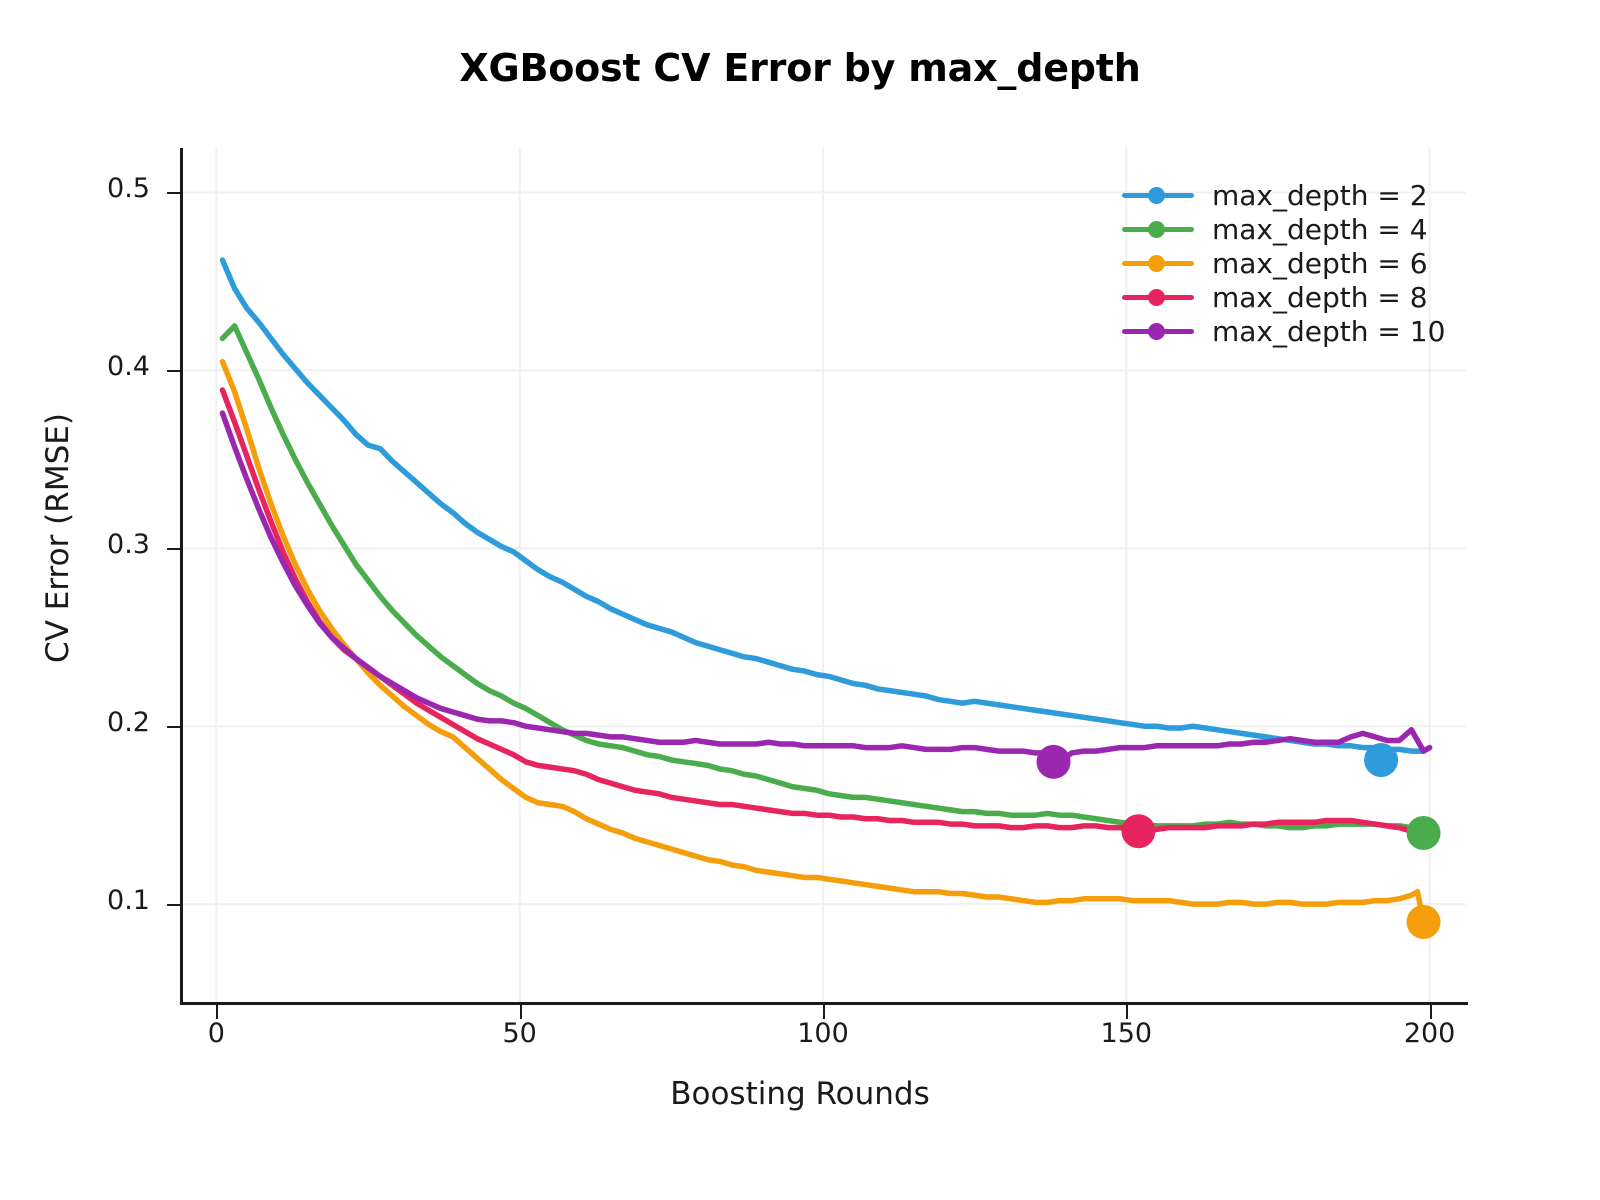 The height and width of the screenshot is (1200, 1600). I want to click on legend-item-3: max_depth = 8, so click(1302, 297).